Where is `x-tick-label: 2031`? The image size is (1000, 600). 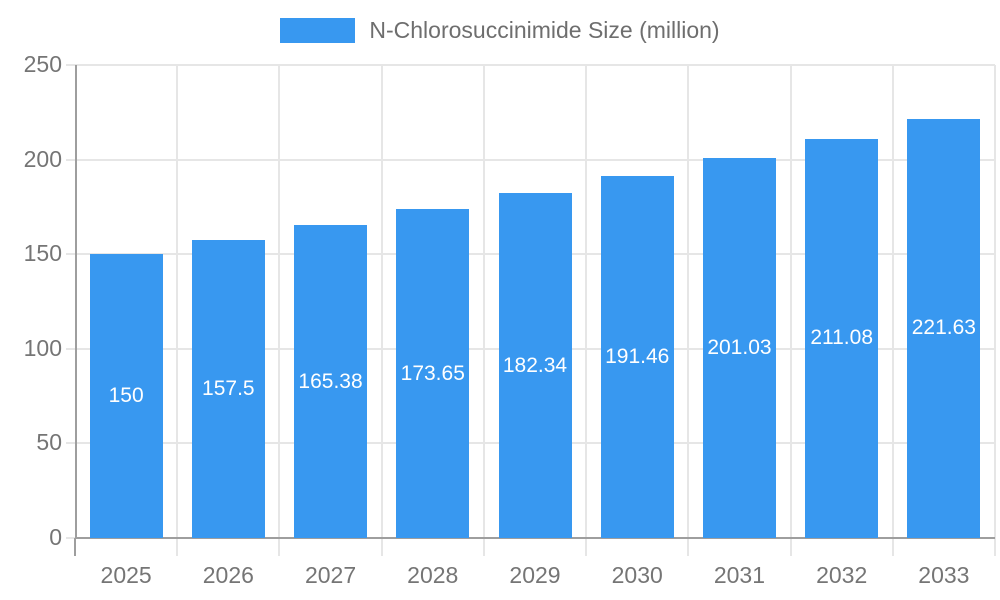
x-tick-label: 2031 is located at coordinates (739, 575).